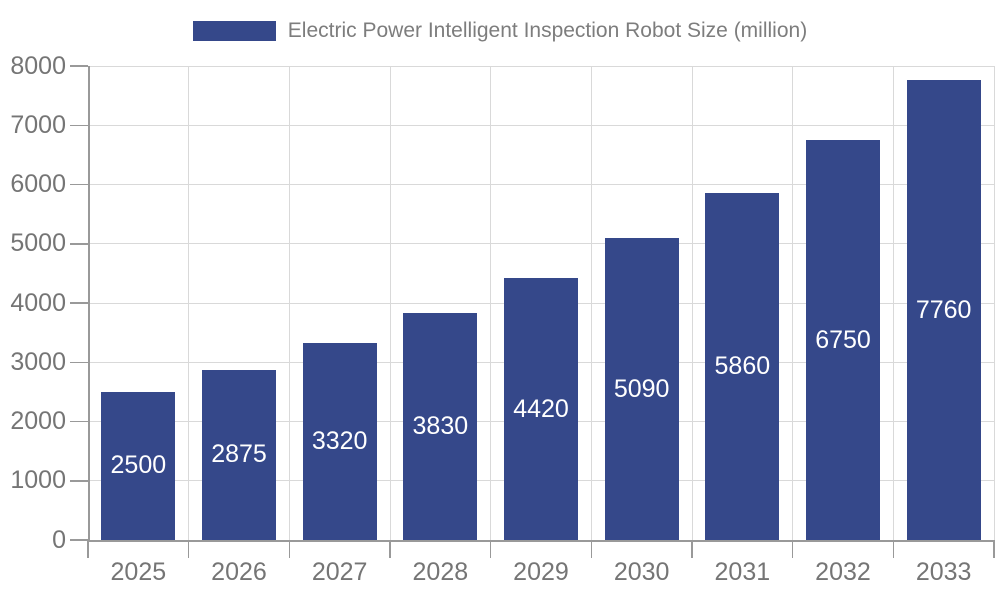 This screenshot has height=600, width=1000. Describe the element at coordinates (239, 572) in the screenshot. I see `x-tick-label: 2026` at that location.